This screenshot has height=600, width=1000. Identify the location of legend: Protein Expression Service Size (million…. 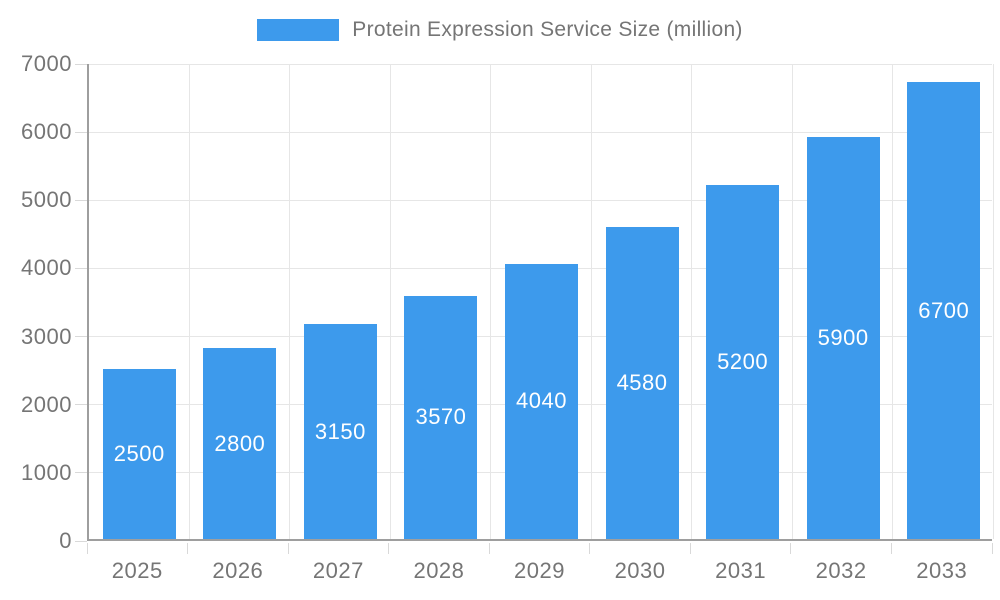
(500, 30).